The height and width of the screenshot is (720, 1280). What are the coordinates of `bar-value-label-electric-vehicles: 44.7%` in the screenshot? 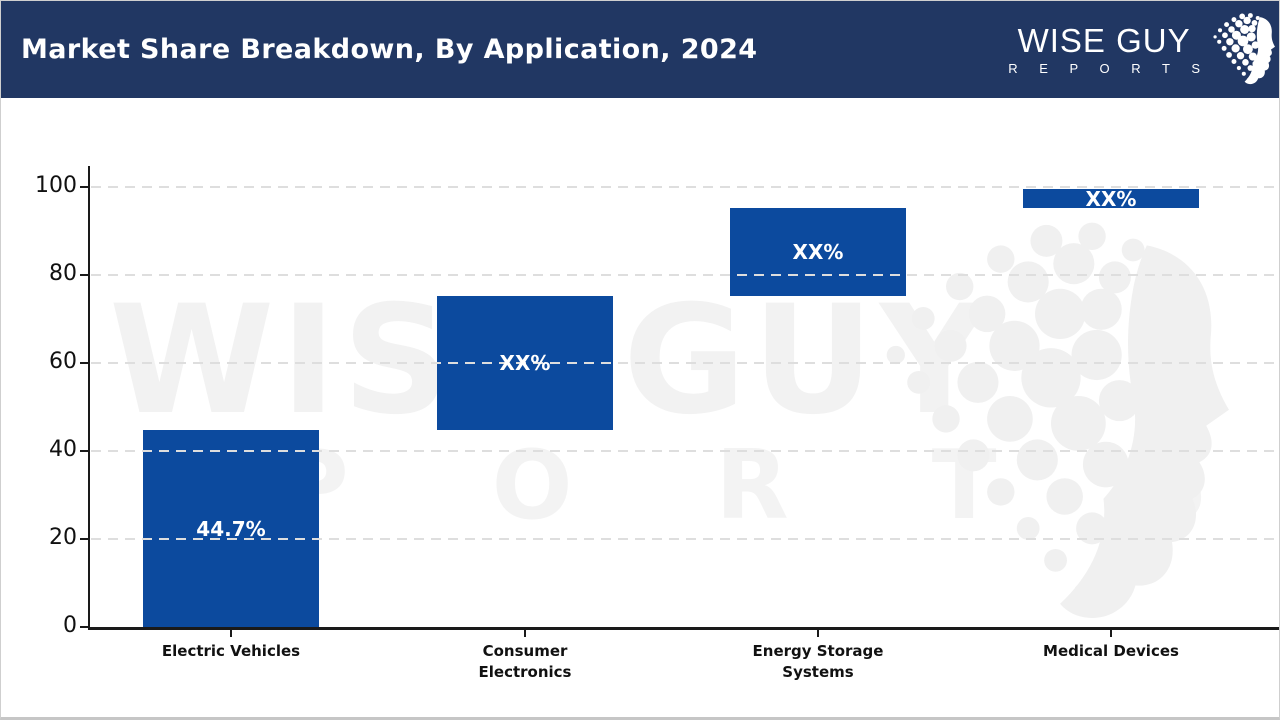 It's located at (231, 528).